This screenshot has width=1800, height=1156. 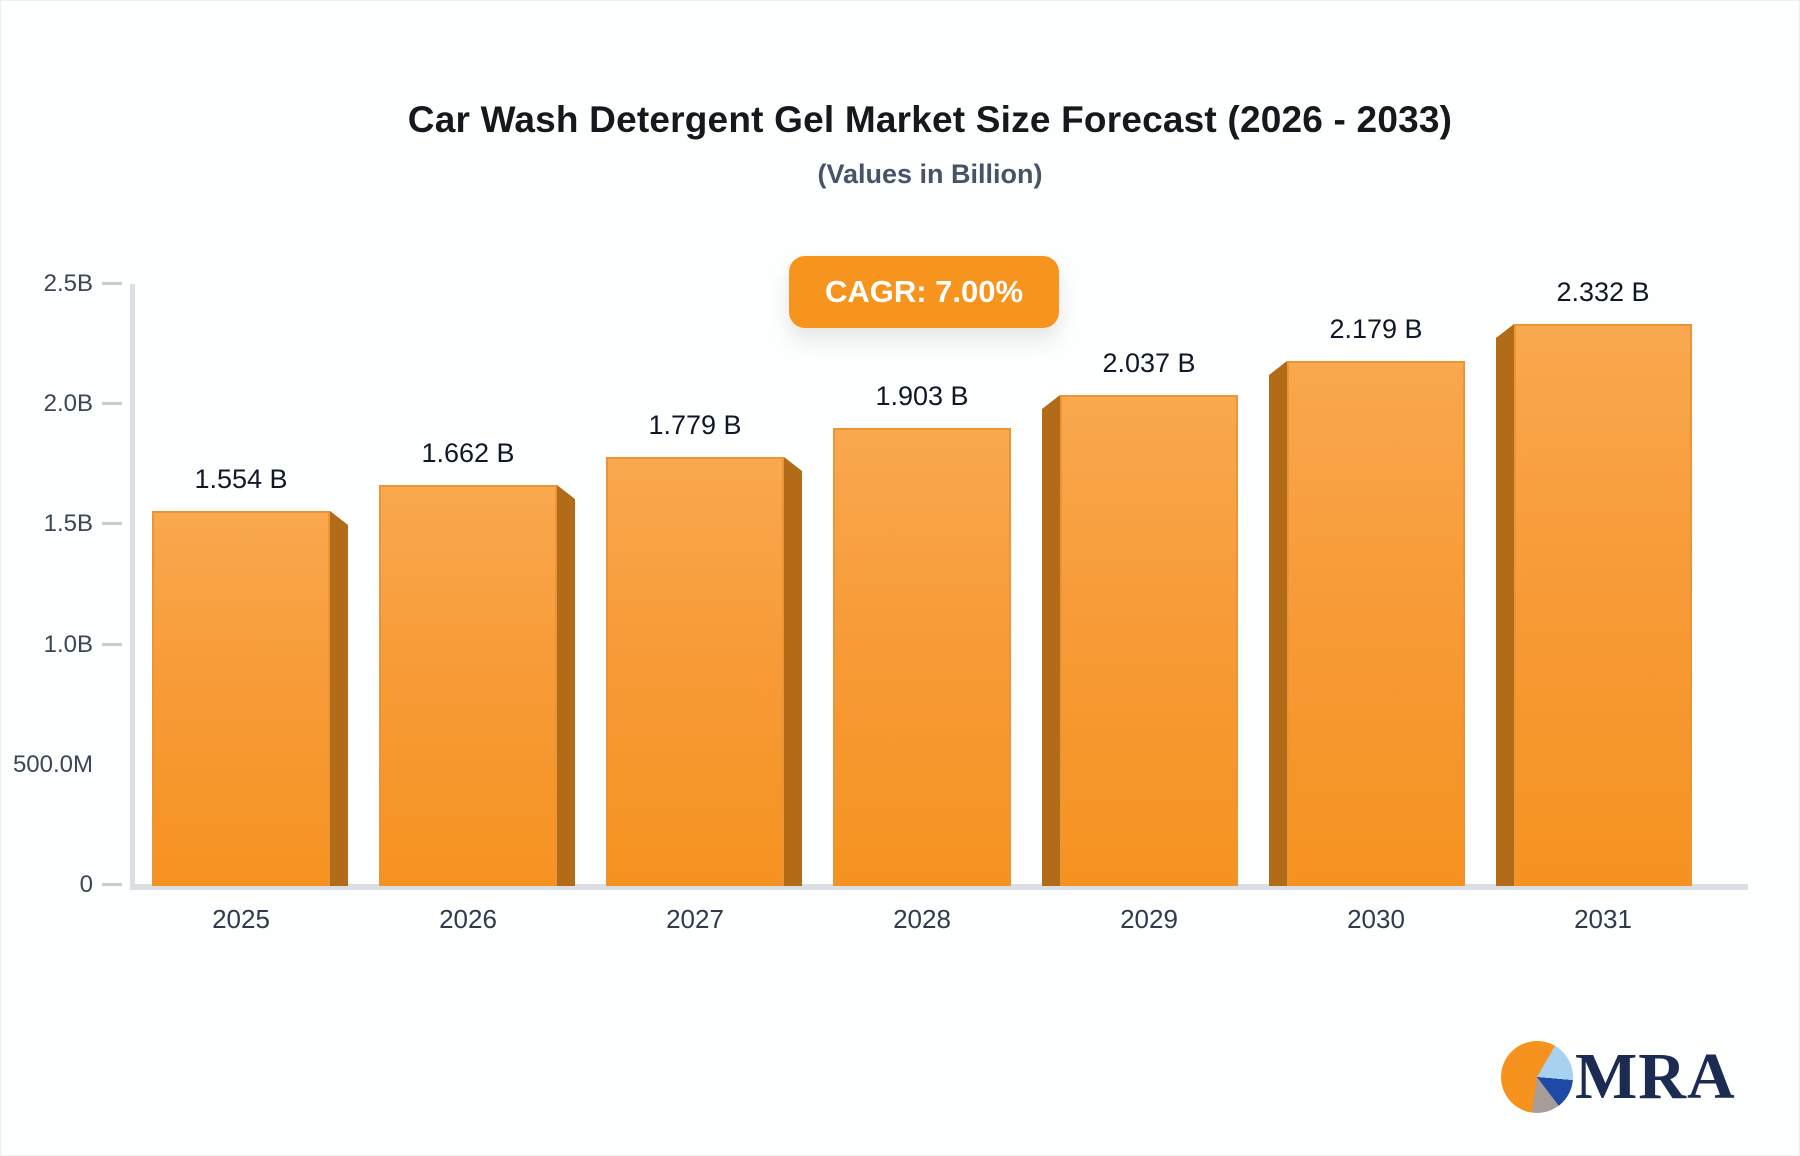 What do you see at coordinates (468, 453) in the screenshot?
I see `bar-value-label: 1.662 B` at bounding box center [468, 453].